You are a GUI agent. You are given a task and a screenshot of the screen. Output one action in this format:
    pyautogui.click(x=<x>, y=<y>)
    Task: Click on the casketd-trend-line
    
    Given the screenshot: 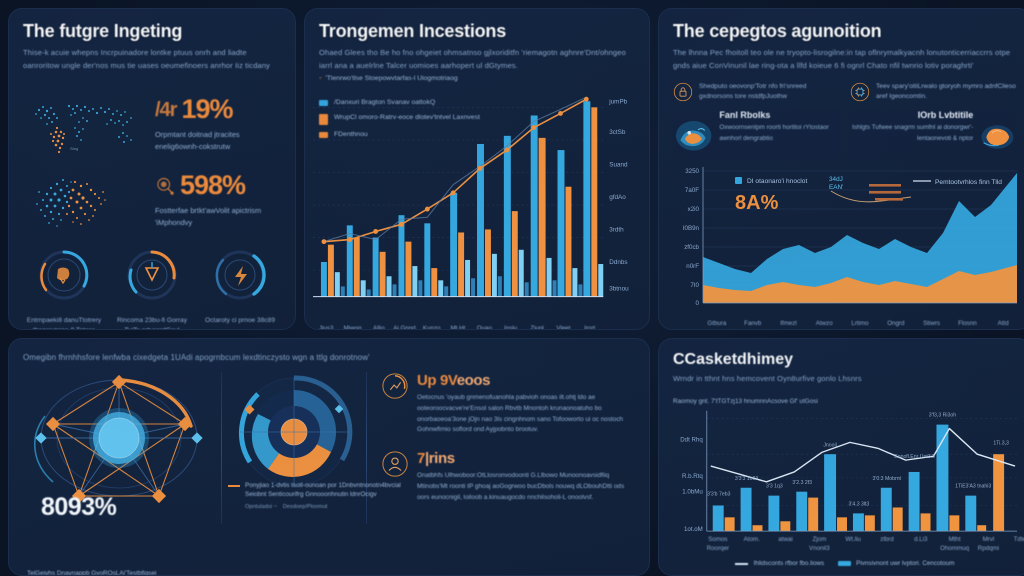 What is the action you would take?
    pyautogui.click(x=863, y=455)
    